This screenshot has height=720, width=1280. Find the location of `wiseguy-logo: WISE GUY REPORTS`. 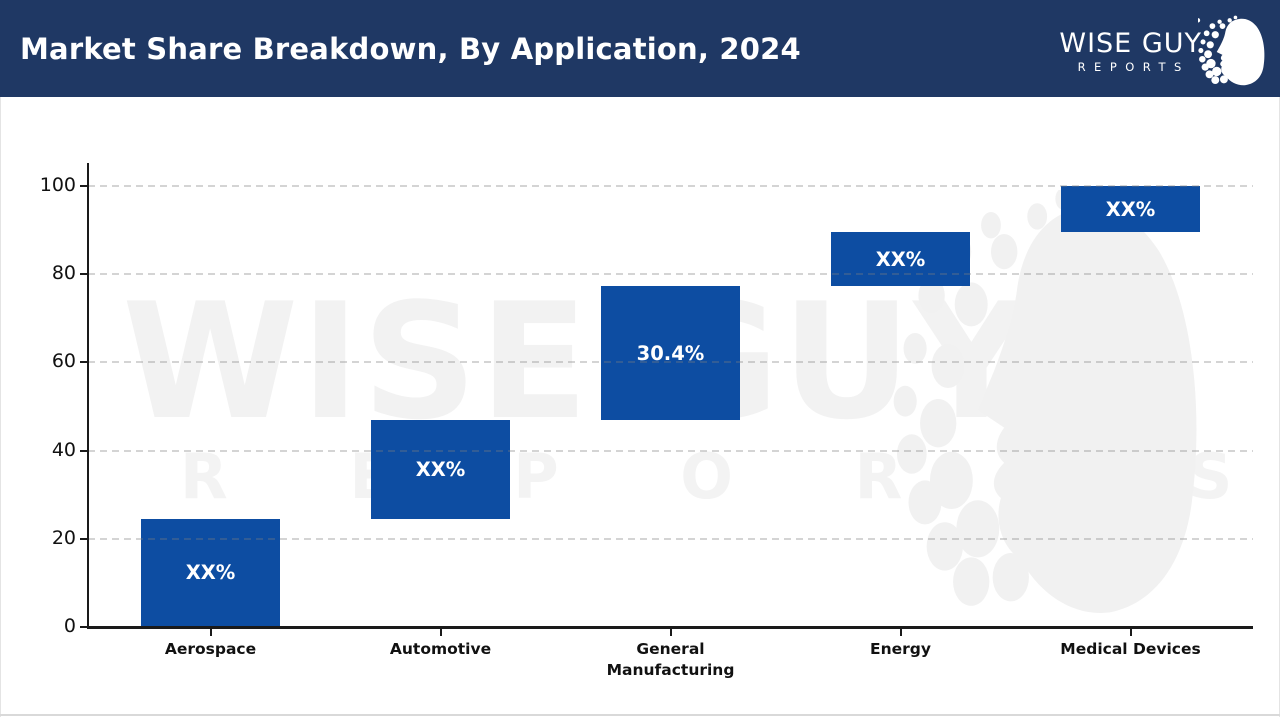

wiseguy-logo: WISE GUY REPORTS is located at coordinates (1139, 48).